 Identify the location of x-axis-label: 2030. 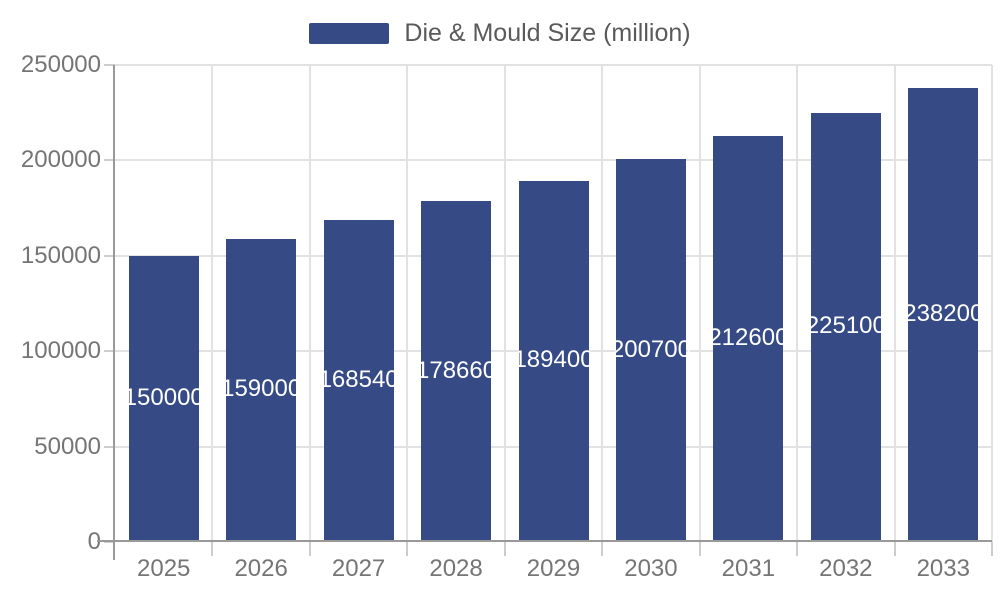
(651, 568).